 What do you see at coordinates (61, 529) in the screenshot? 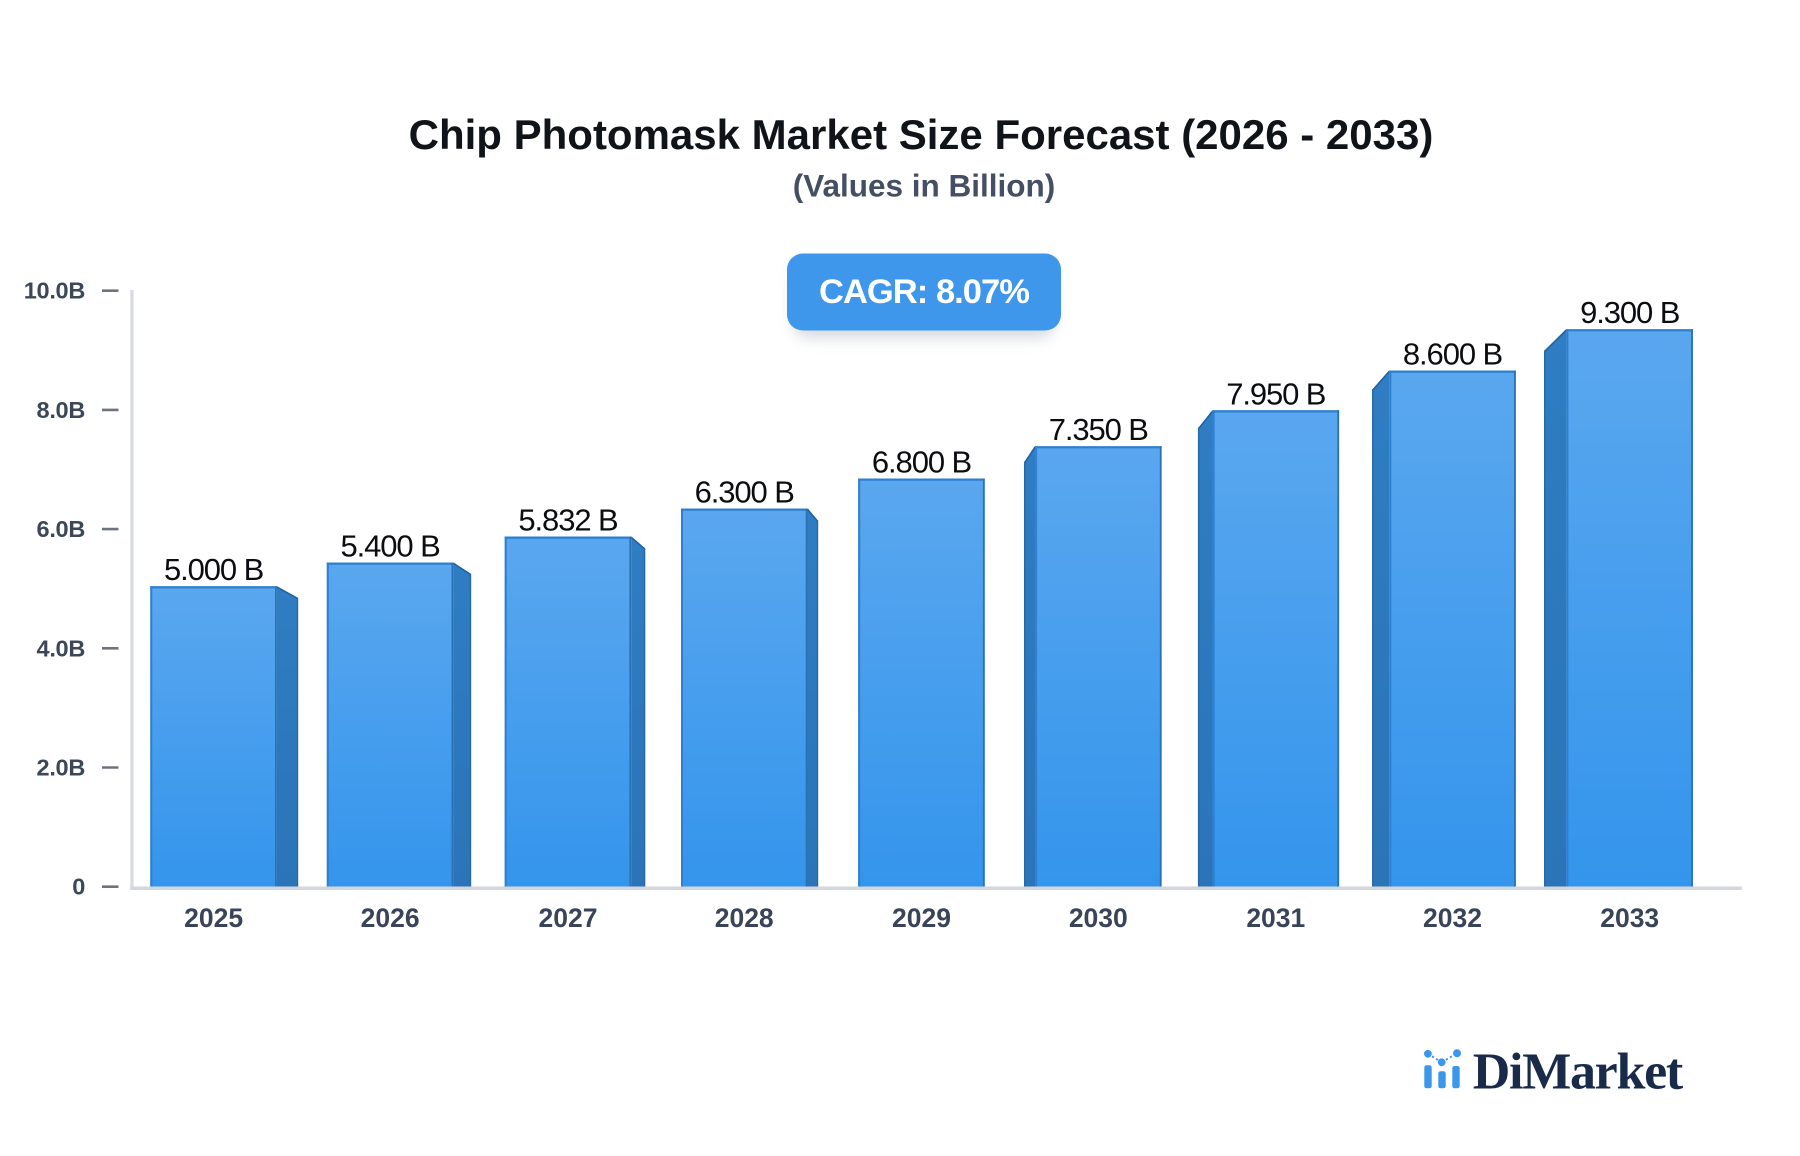
I see `svg-text: 6.0B` at bounding box center [61, 529].